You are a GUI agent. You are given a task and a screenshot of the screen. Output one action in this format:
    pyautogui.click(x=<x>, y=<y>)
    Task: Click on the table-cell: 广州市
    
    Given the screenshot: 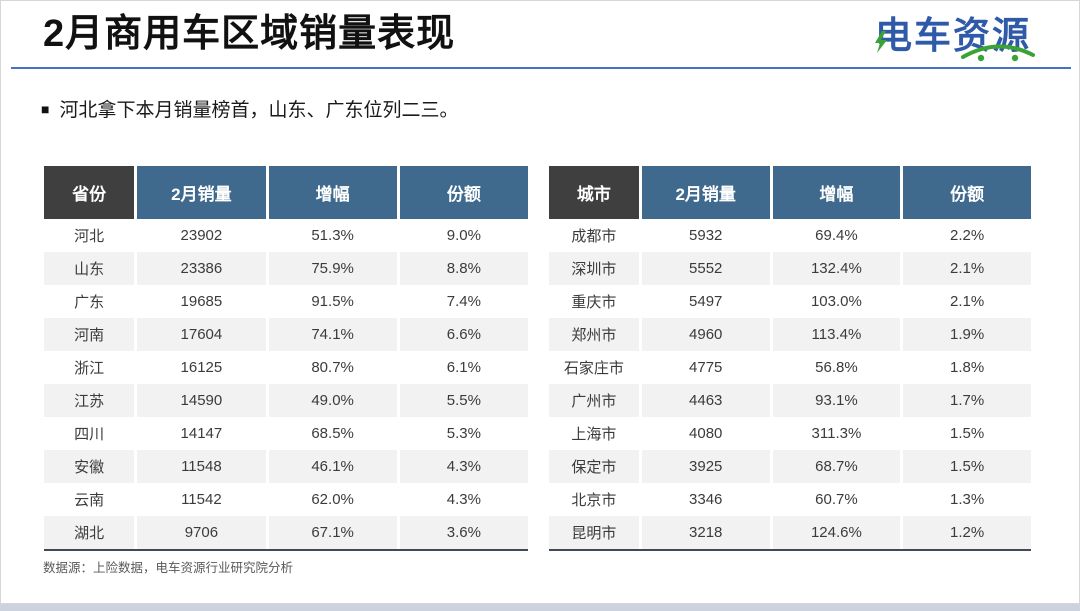 What is the action you would take?
    pyautogui.click(x=594, y=400)
    